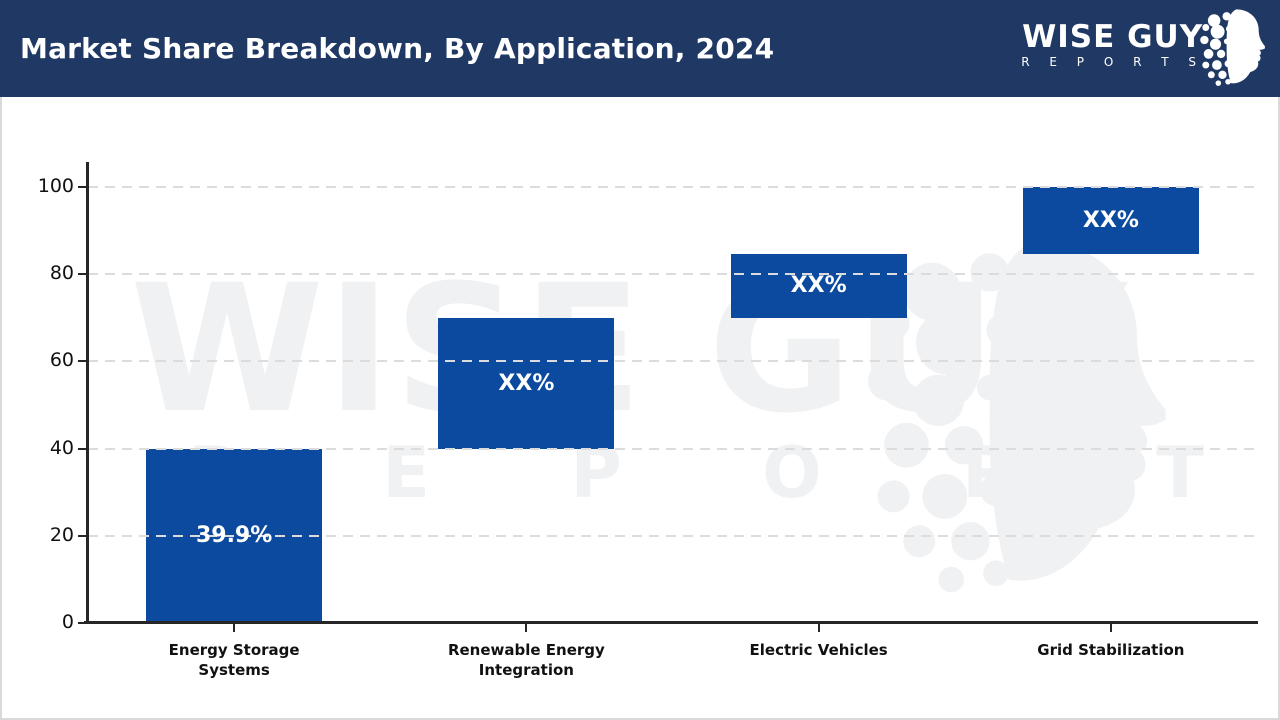 This screenshot has height=720, width=1280. Describe the element at coordinates (1235, 50) in the screenshot. I see `dotted-head-icon` at that location.